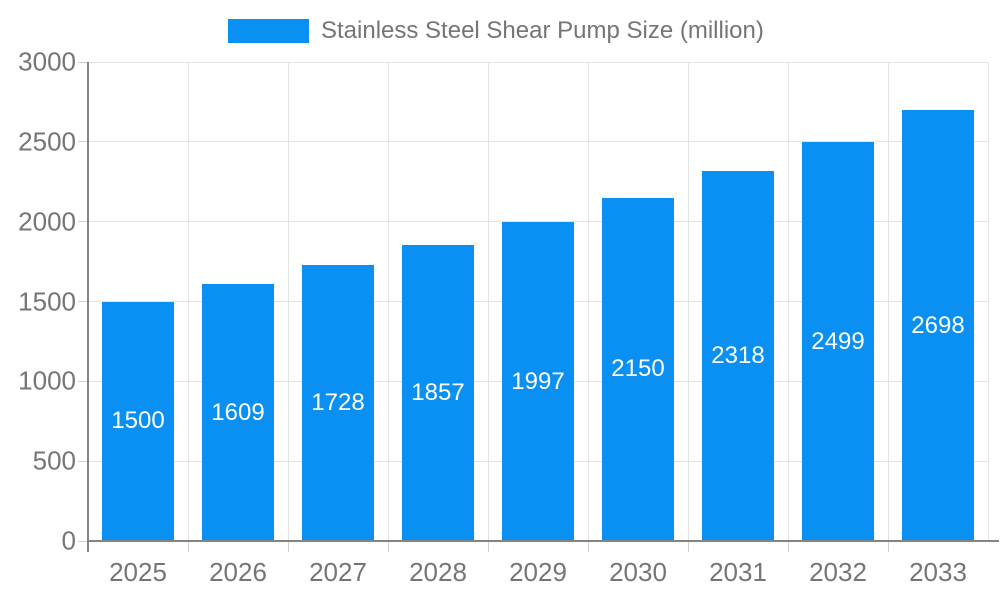 Image resolution: width=1000 pixels, height=600 pixels. Describe the element at coordinates (88, 307) in the screenshot. I see `y-axis-line` at that location.